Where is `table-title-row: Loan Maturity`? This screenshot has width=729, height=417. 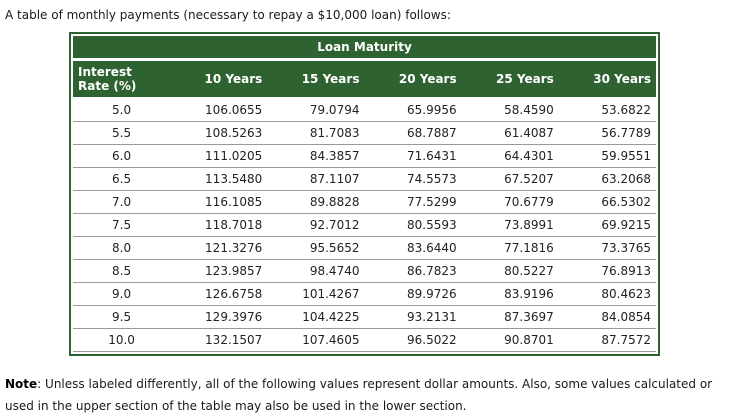 table-title-row: Loan Maturity is located at coordinates (364, 48).